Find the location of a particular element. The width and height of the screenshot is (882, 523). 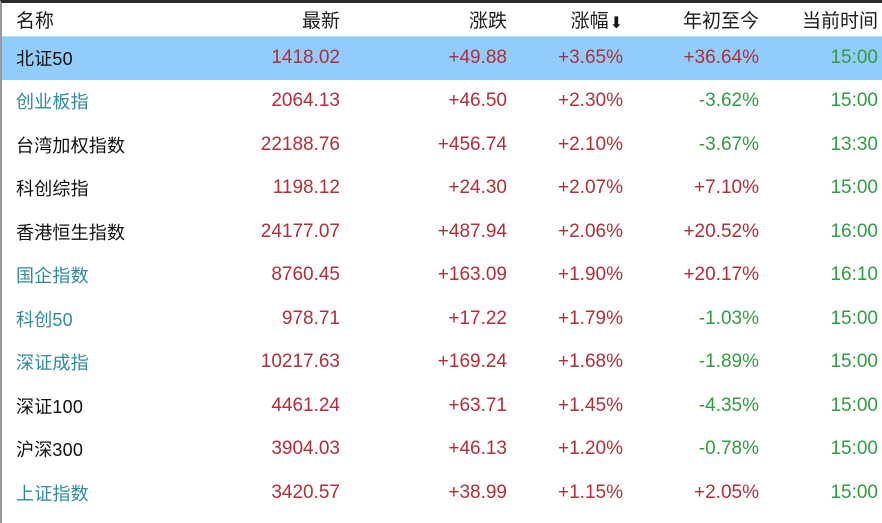

cell-quote-time: 13:30 is located at coordinates (854, 144).